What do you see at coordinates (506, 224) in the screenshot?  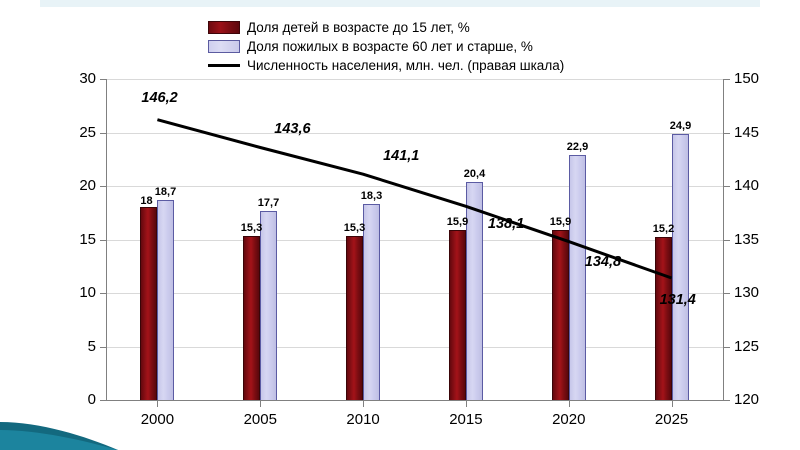 I see `line-label-population-2015: 138,1` at bounding box center [506, 224].